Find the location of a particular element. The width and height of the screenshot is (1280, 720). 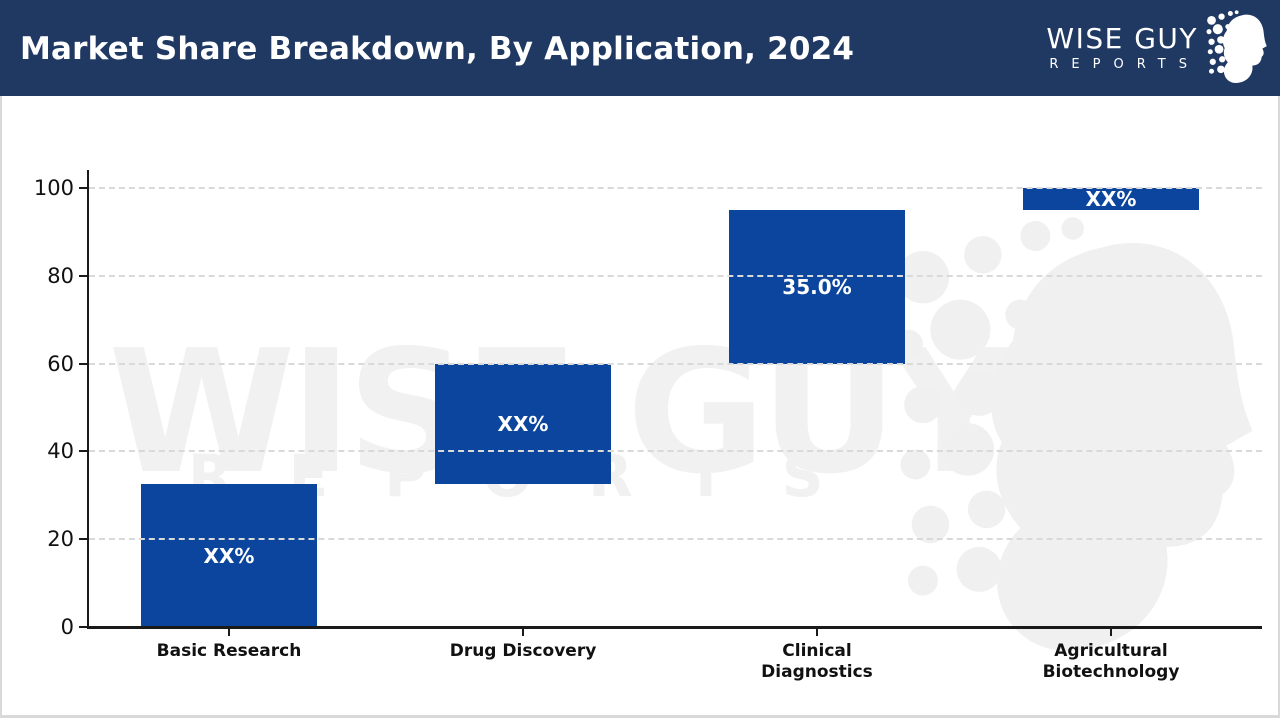

wiseguy-head-icon is located at coordinates (1236, 47).